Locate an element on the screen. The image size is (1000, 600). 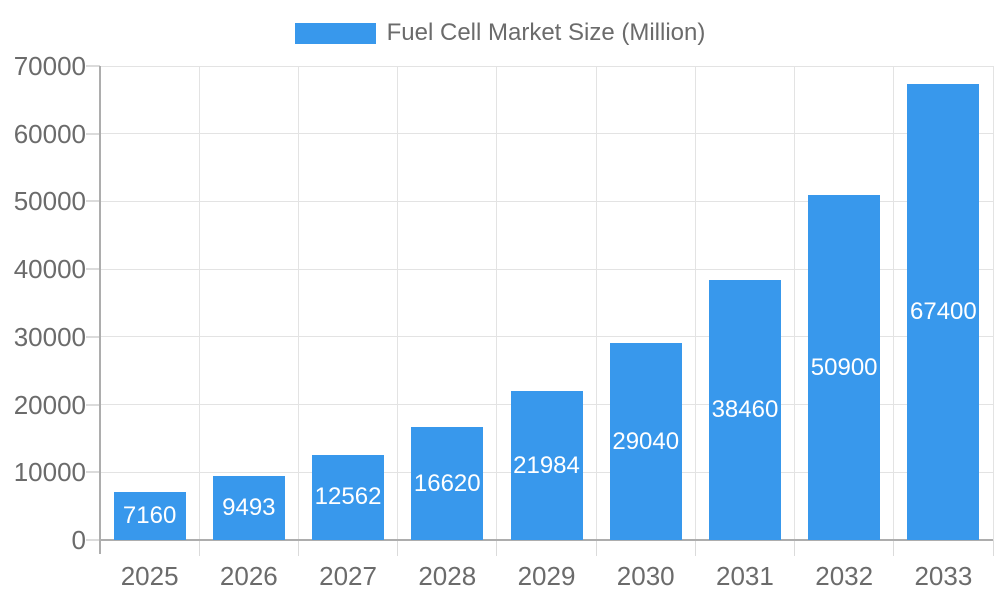
legend-label: Fuel Cell Market Size (Million) is located at coordinates (546, 32).